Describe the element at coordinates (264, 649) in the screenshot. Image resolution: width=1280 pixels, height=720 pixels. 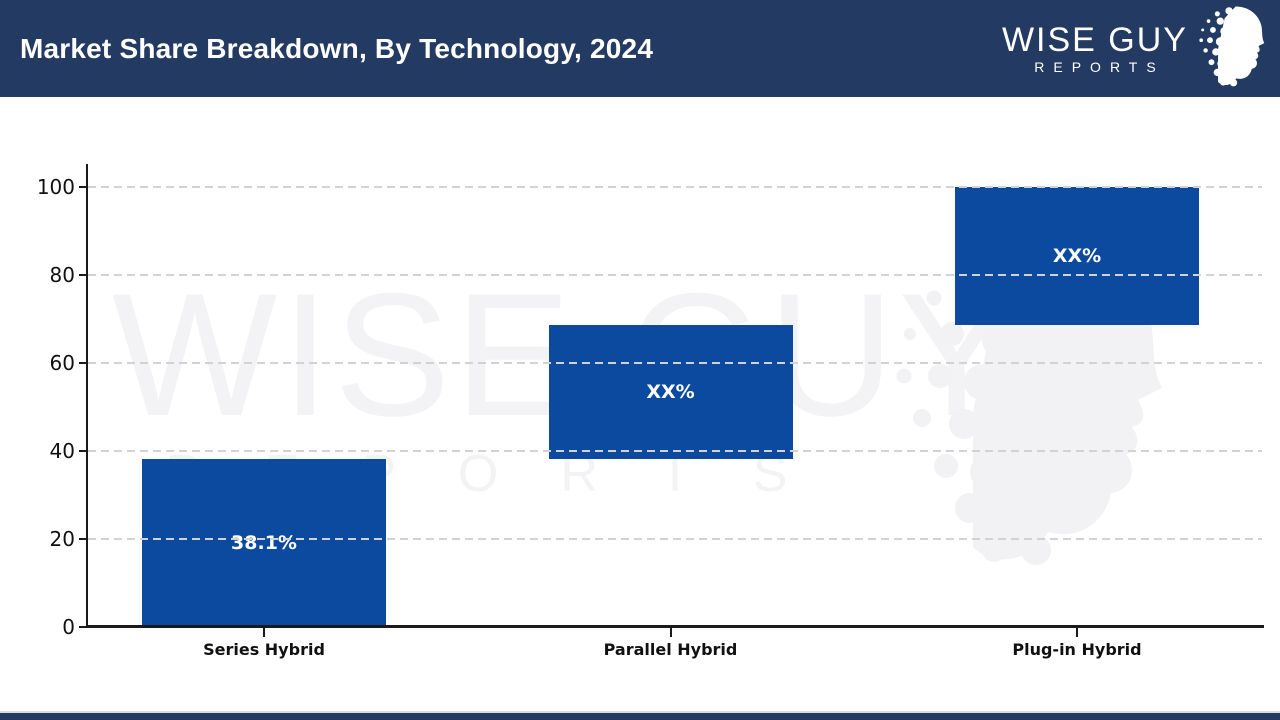
I see `x-axis-label-series-hybrid: Series Hybrid` at that location.